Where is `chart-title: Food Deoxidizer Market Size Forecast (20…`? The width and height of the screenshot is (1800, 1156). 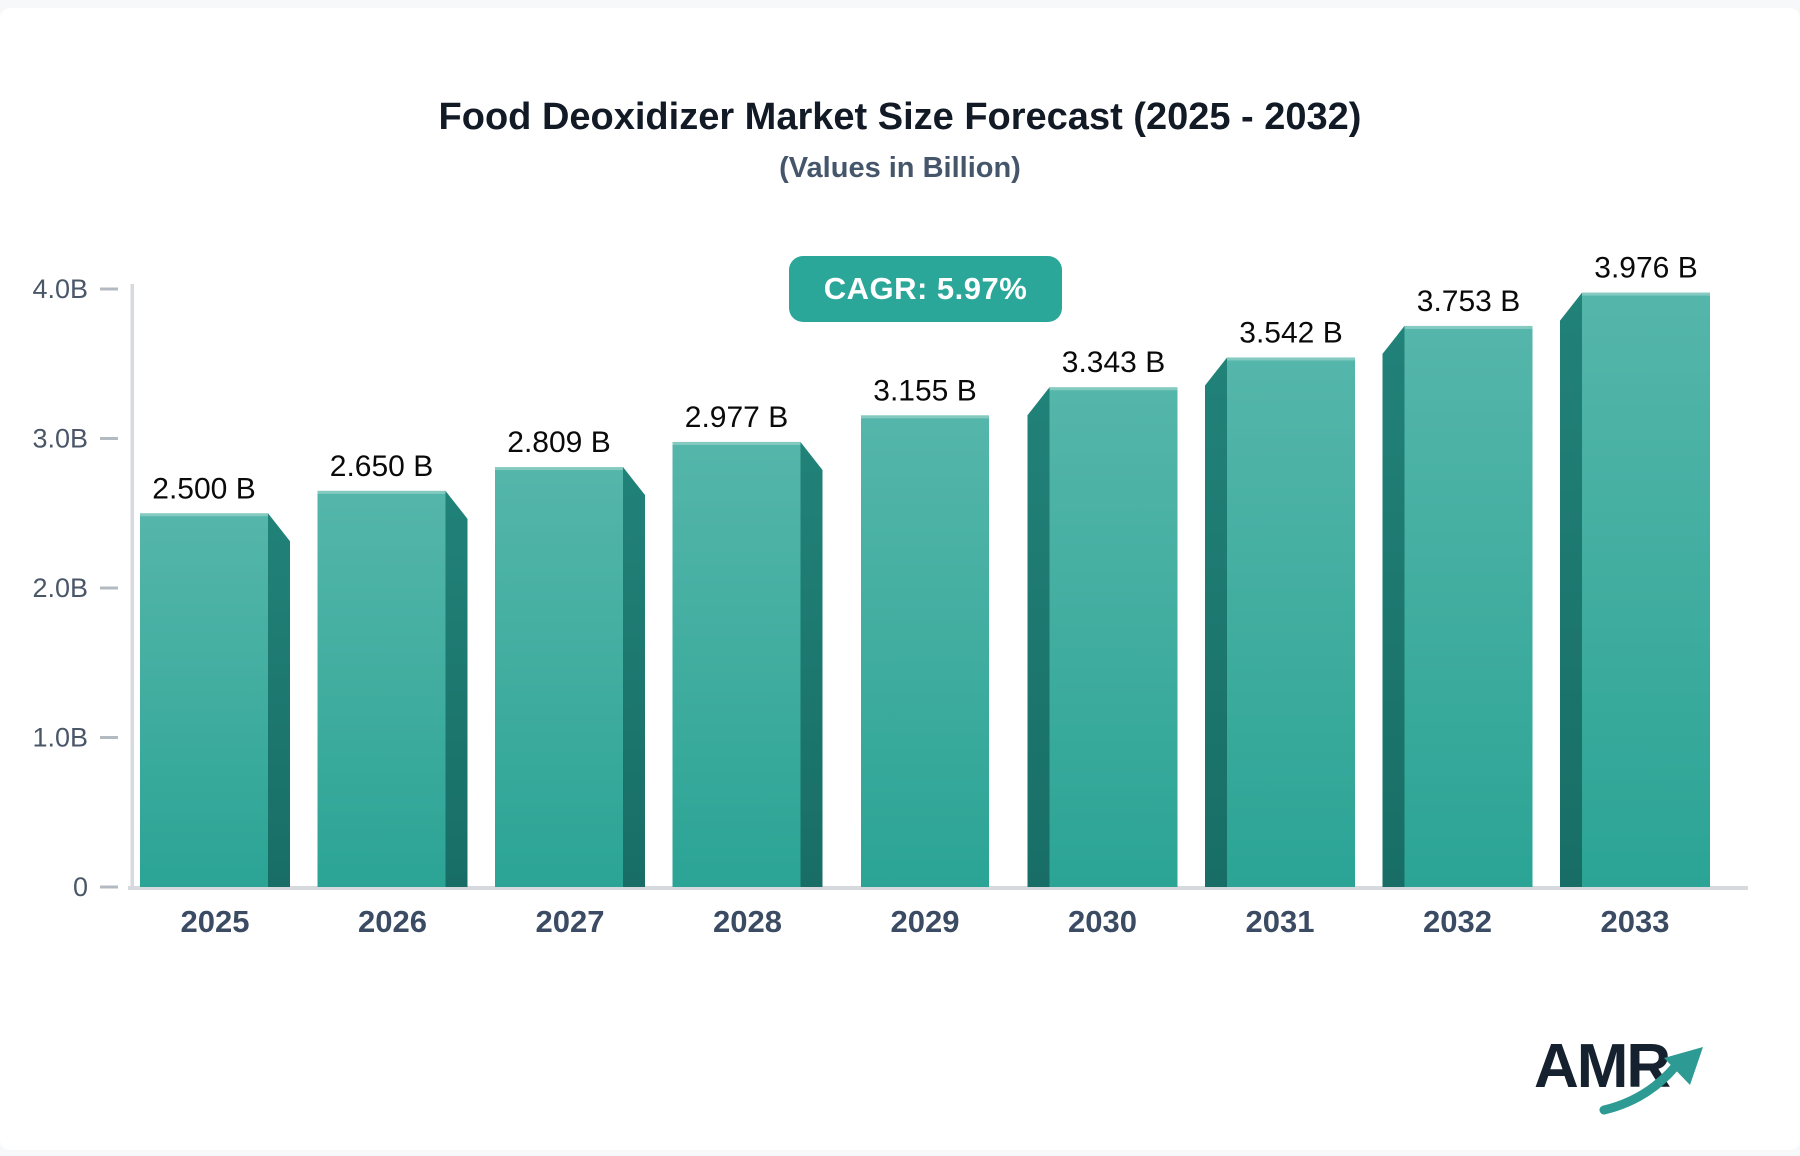 chart-title: Food Deoxidizer Market Size Forecast (20… is located at coordinates (900, 117).